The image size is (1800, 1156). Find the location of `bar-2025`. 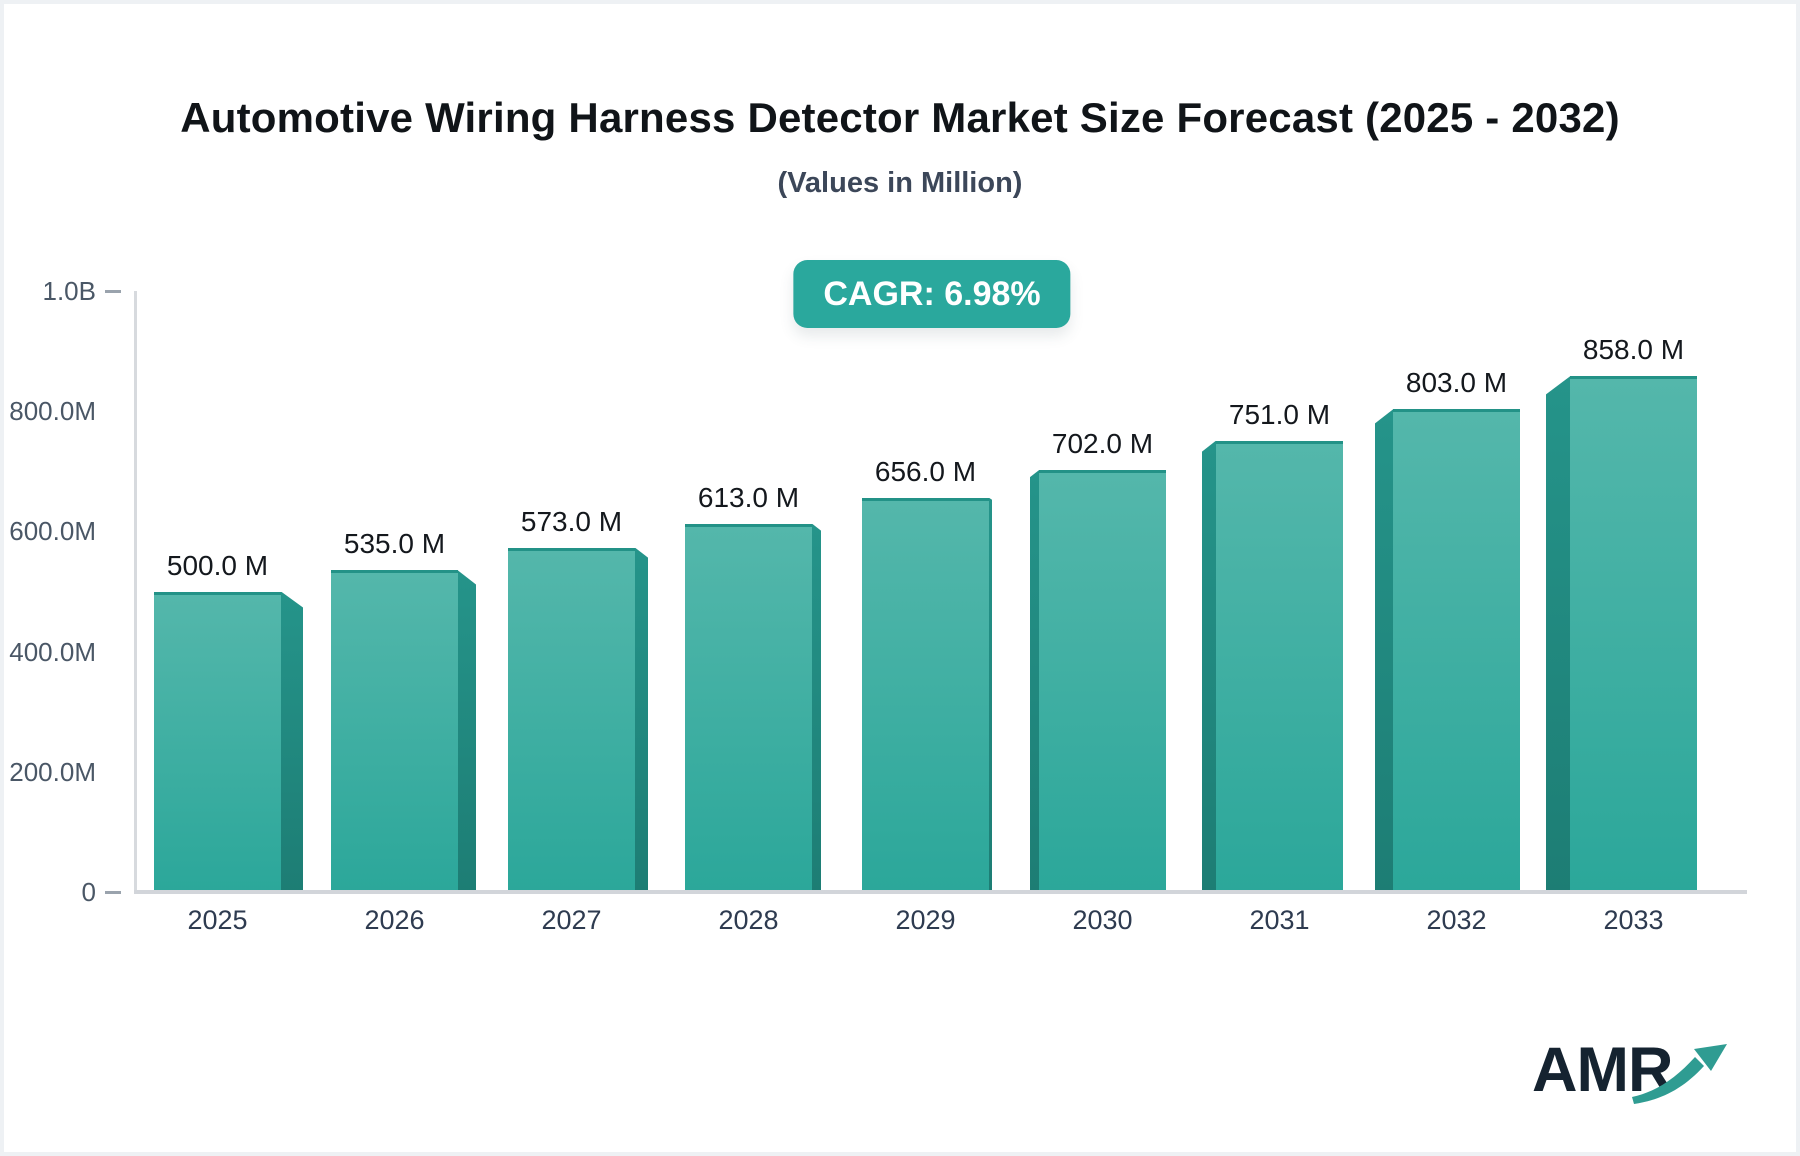

bar-2025 is located at coordinates (217, 742).